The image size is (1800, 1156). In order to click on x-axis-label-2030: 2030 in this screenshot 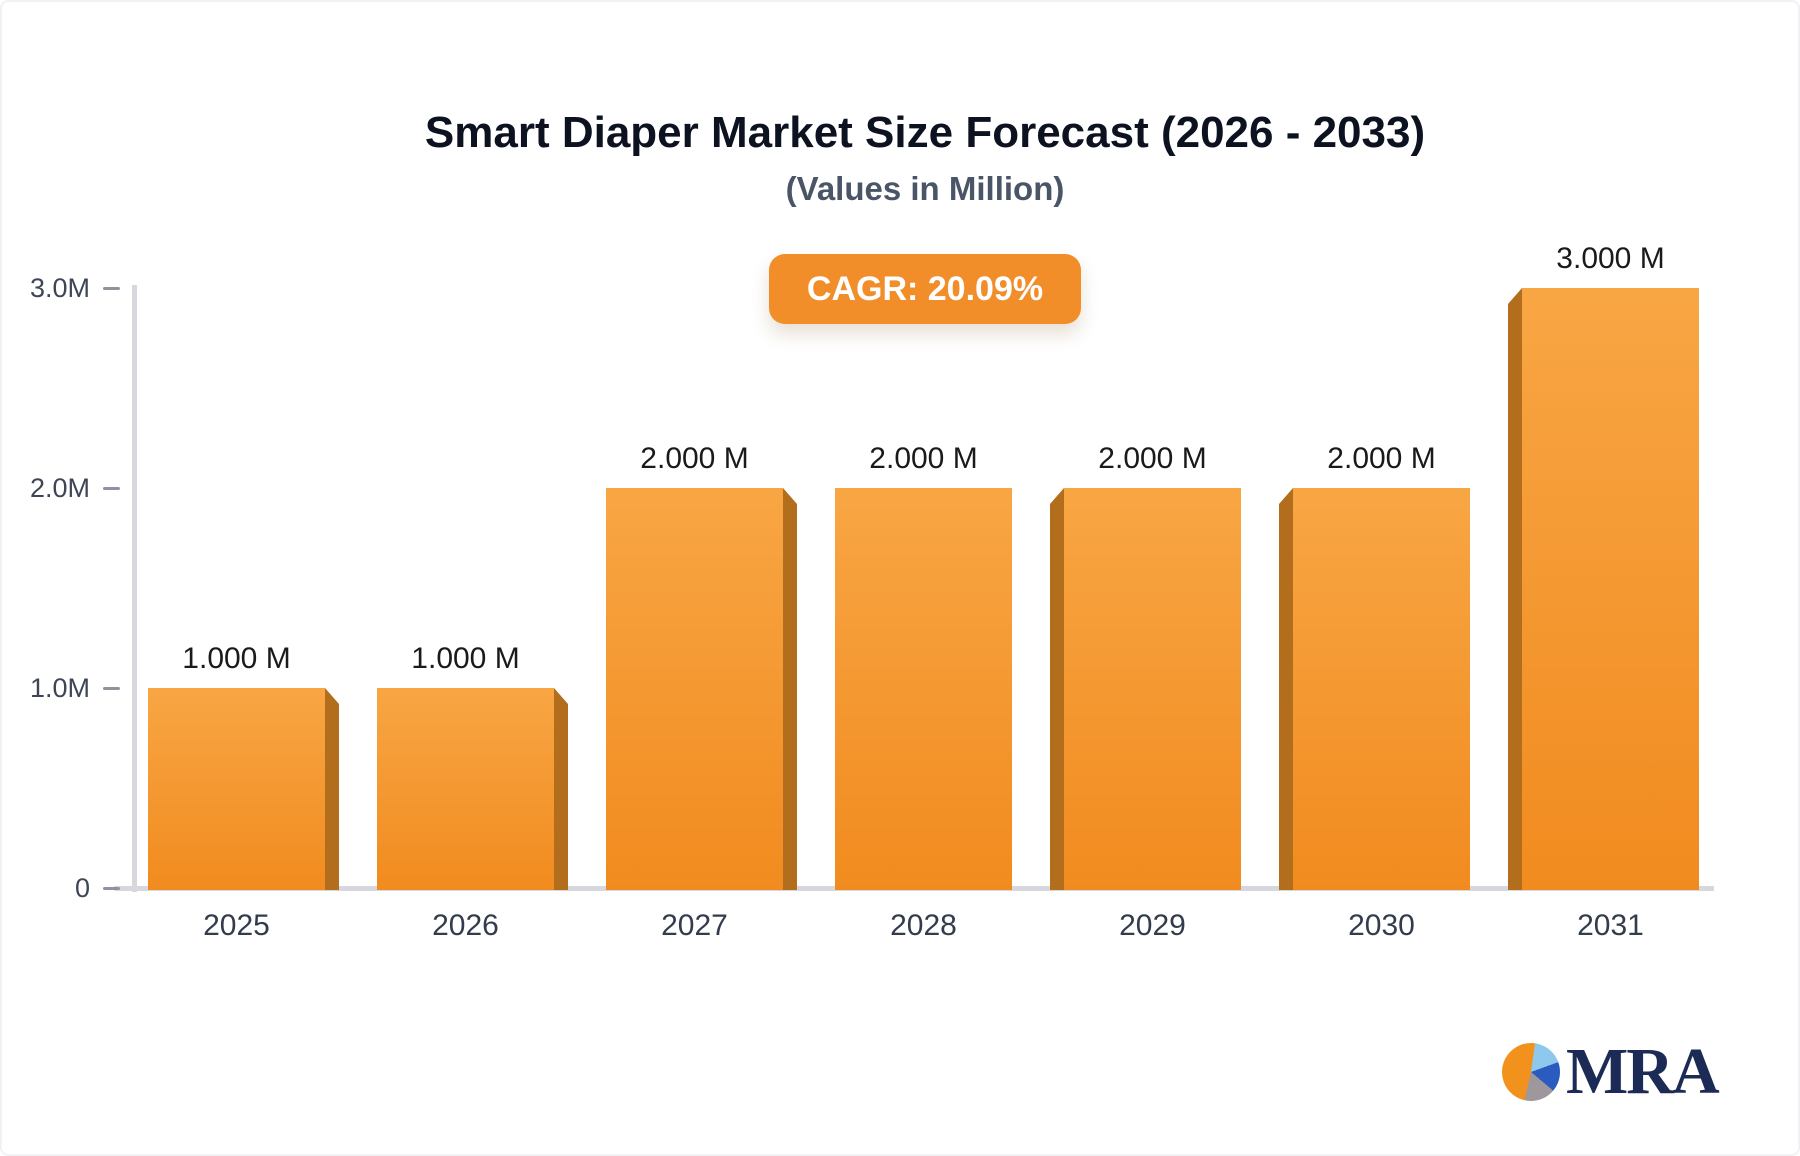, I will do `click(1381, 925)`.